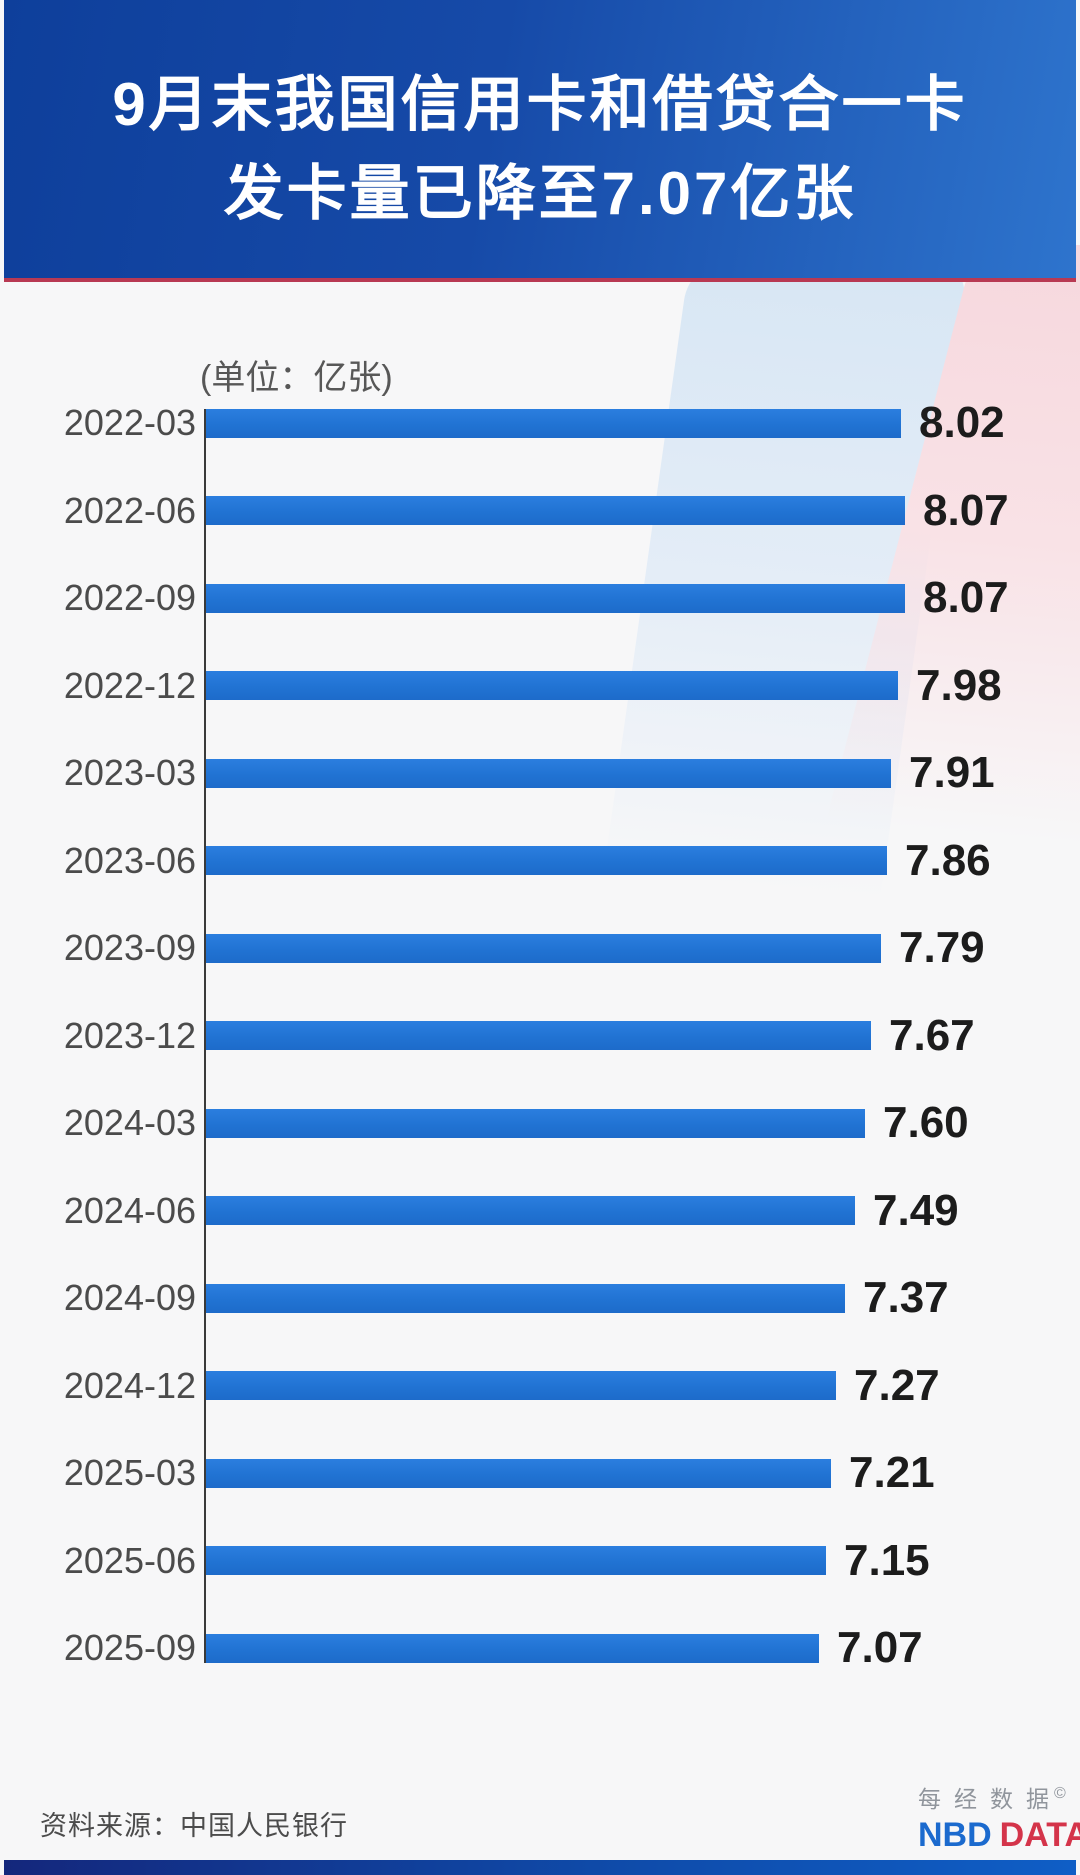 This screenshot has width=1080, height=1875. I want to click on chart-row: 2024-09 7.37, so click(540, 1298).